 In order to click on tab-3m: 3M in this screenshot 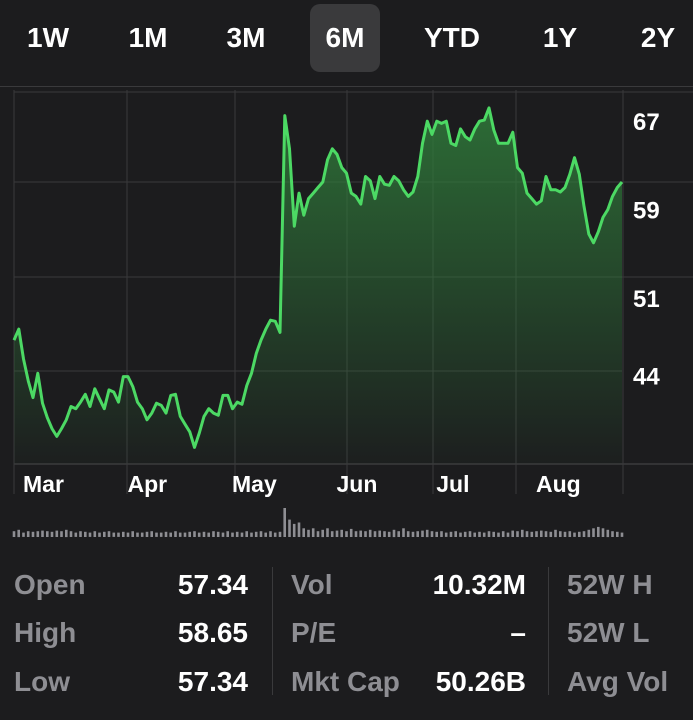, I will do `click(246, 37)`.